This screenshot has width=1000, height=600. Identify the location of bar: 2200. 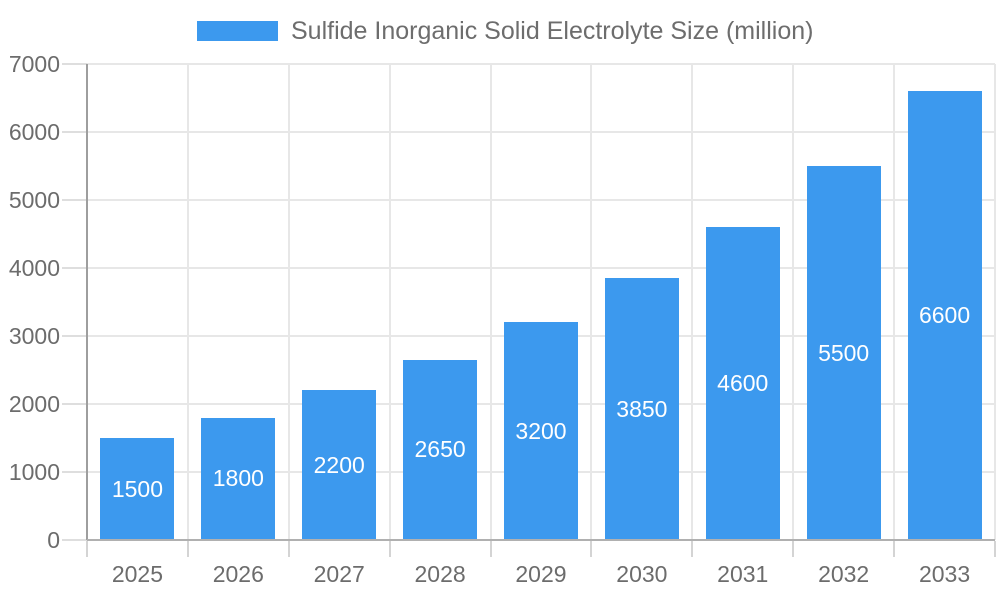
(339, 465).